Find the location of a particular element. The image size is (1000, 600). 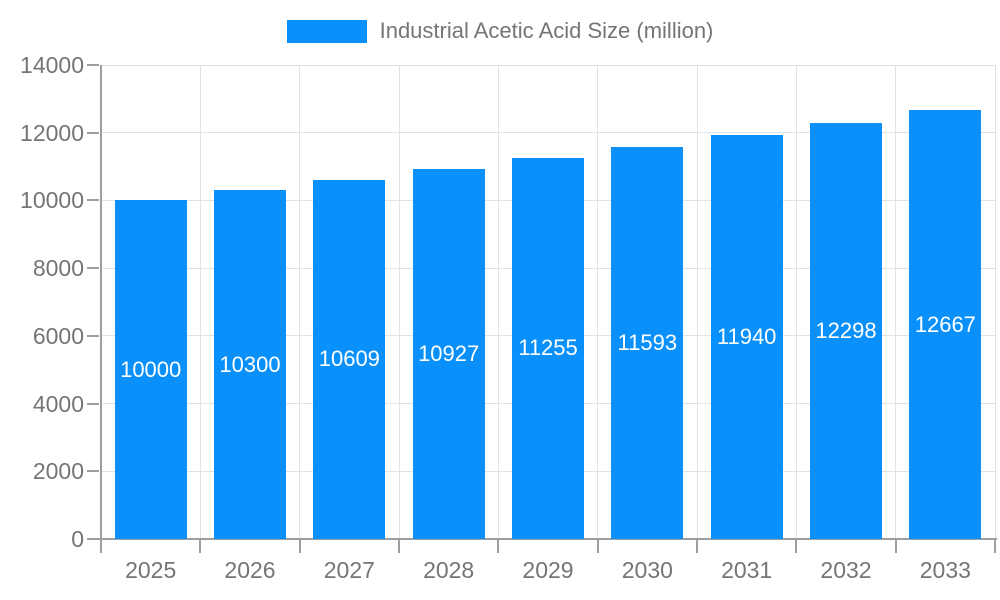

bar-value-label: 10609 is located at coordinates (349, 359).